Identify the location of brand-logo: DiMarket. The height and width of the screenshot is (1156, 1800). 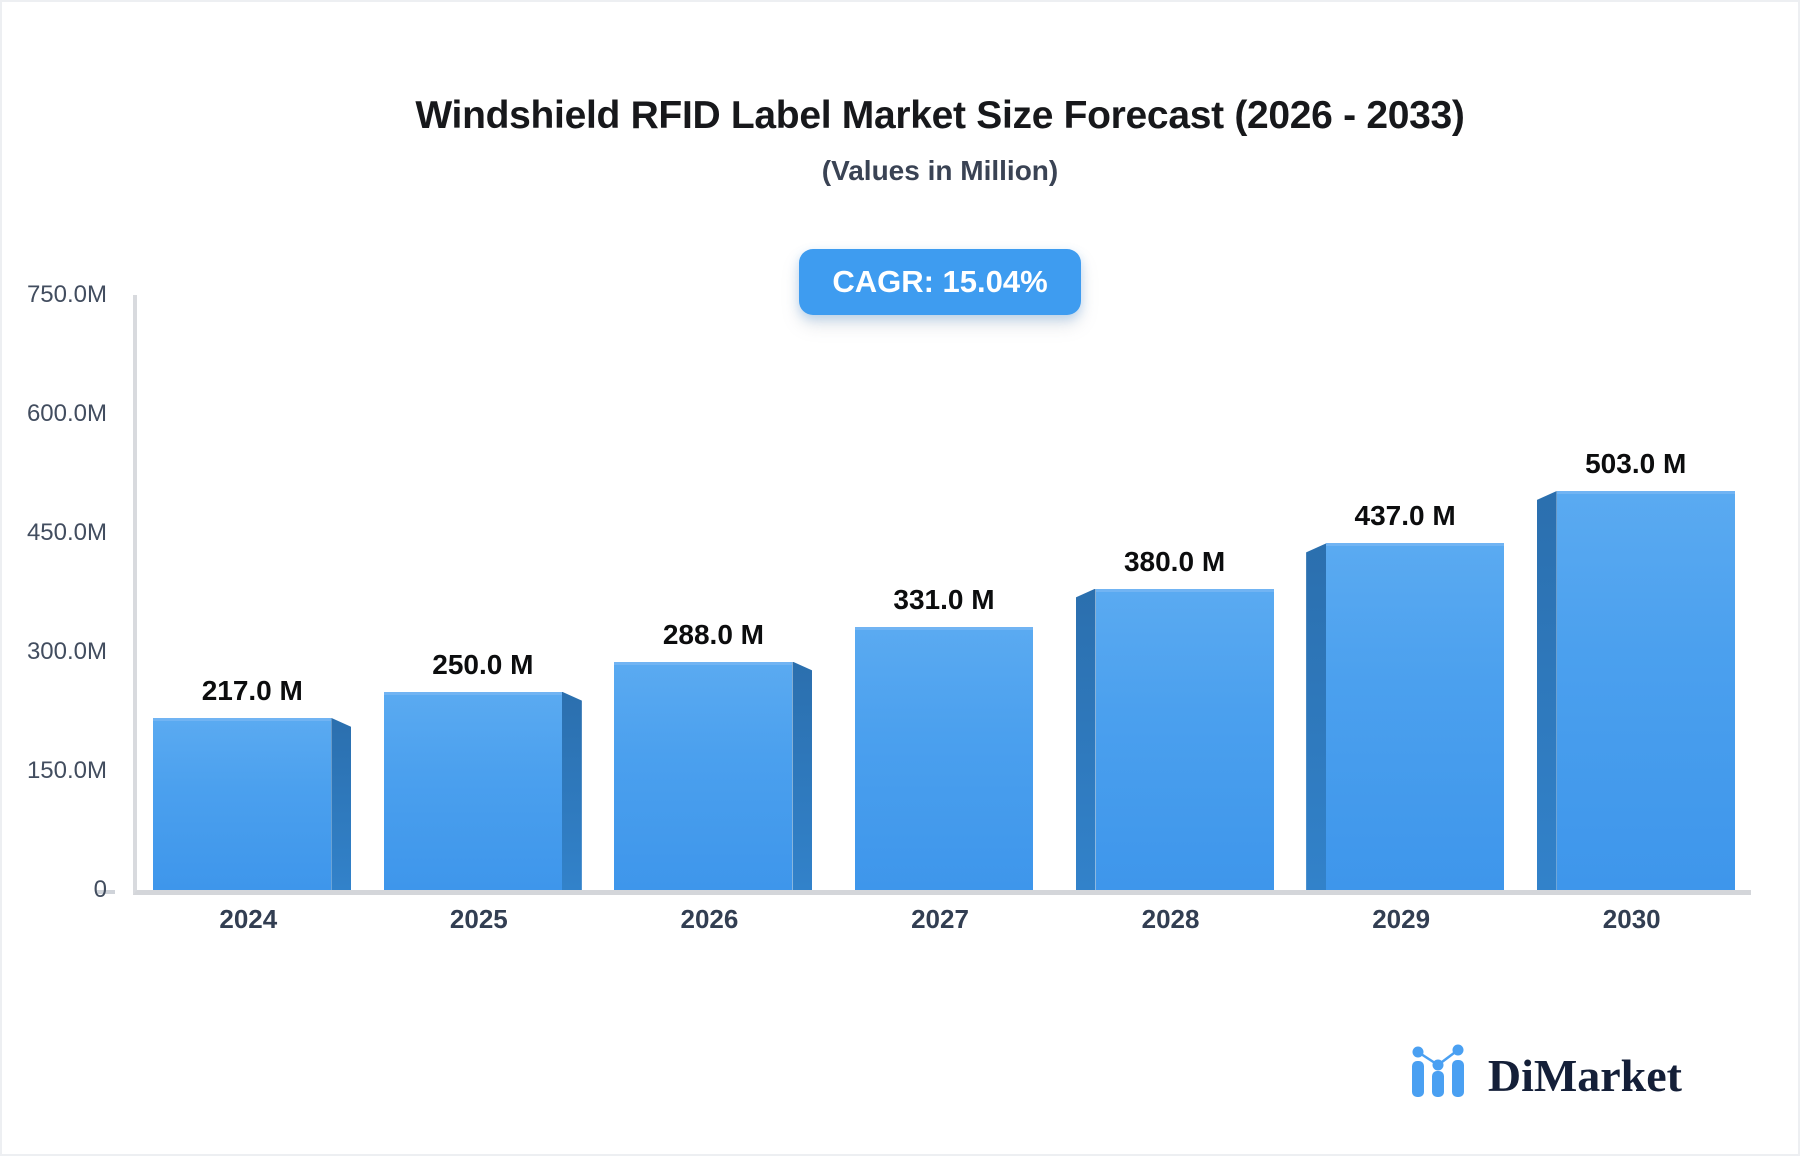
(1545, 1071).